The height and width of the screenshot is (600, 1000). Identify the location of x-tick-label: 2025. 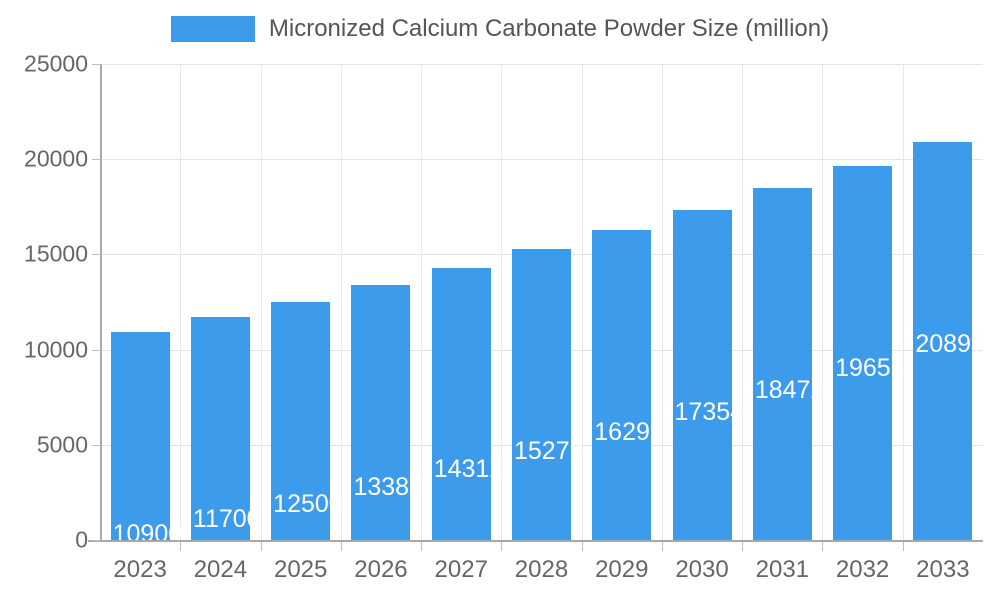
(300, 569).